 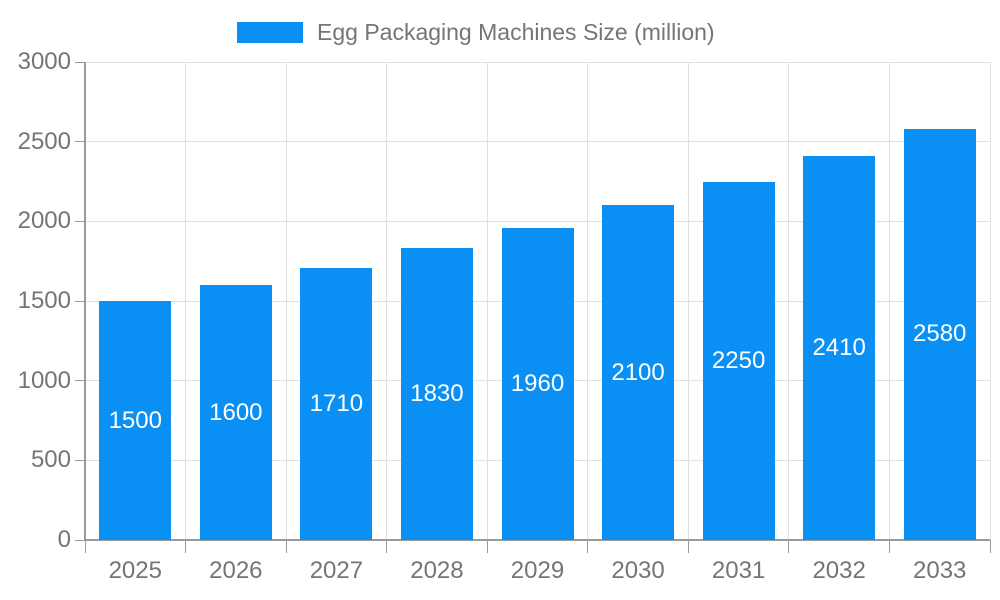 I want to click on x-tick-label: 2029, so click(x=537, y=570).